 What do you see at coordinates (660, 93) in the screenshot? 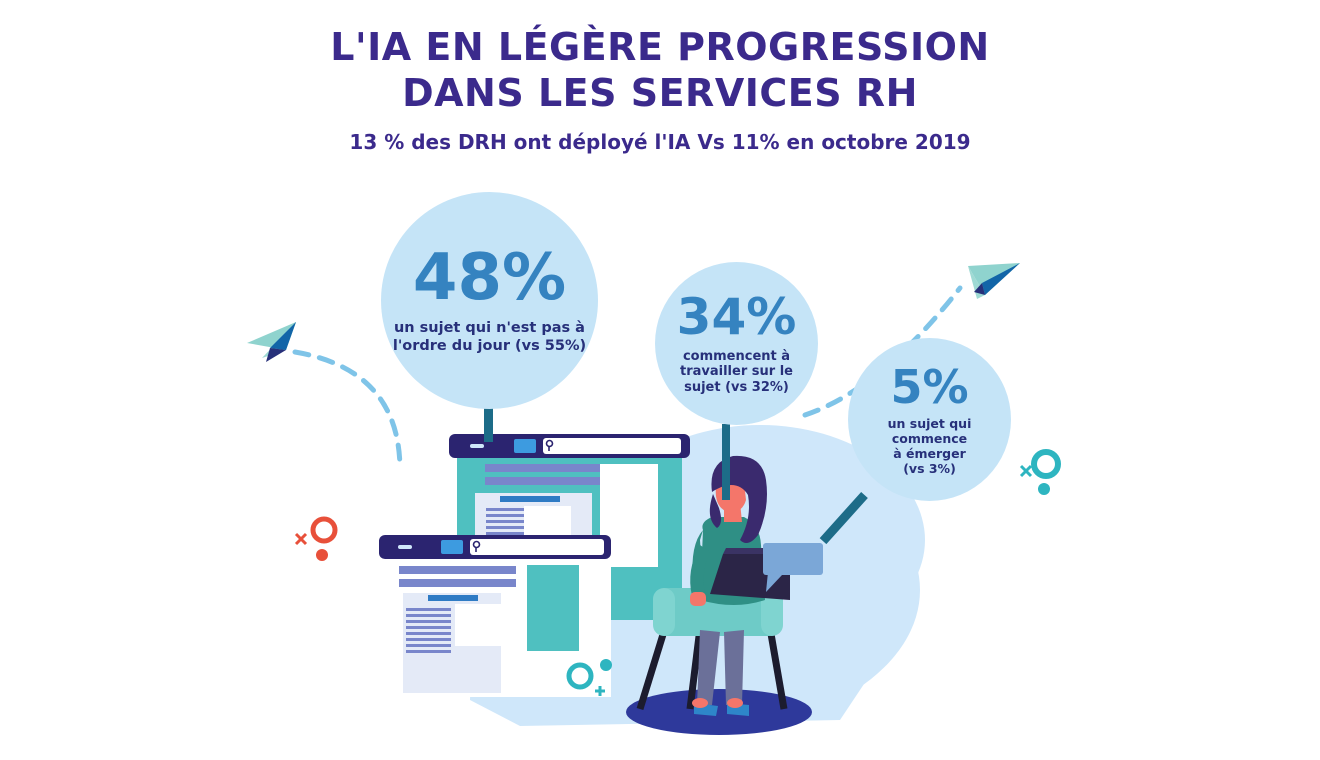
I see `page-title-line-2: DANS LES SERVICES RH` at bounding box center [660, 93].